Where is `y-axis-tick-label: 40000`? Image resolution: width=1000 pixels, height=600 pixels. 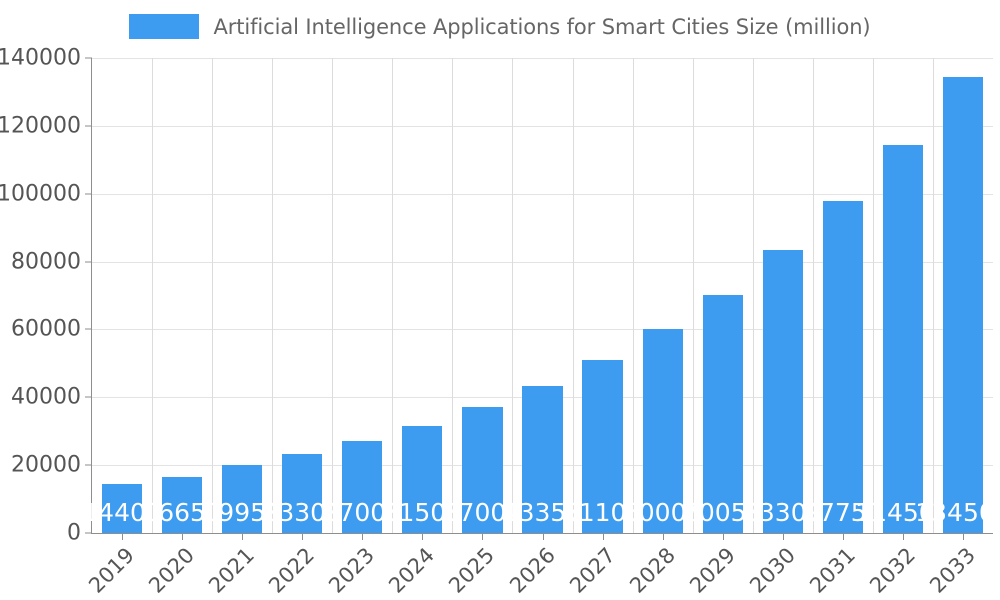
y-axis-tick-label: 40000 is located at coordinates (46, 397).